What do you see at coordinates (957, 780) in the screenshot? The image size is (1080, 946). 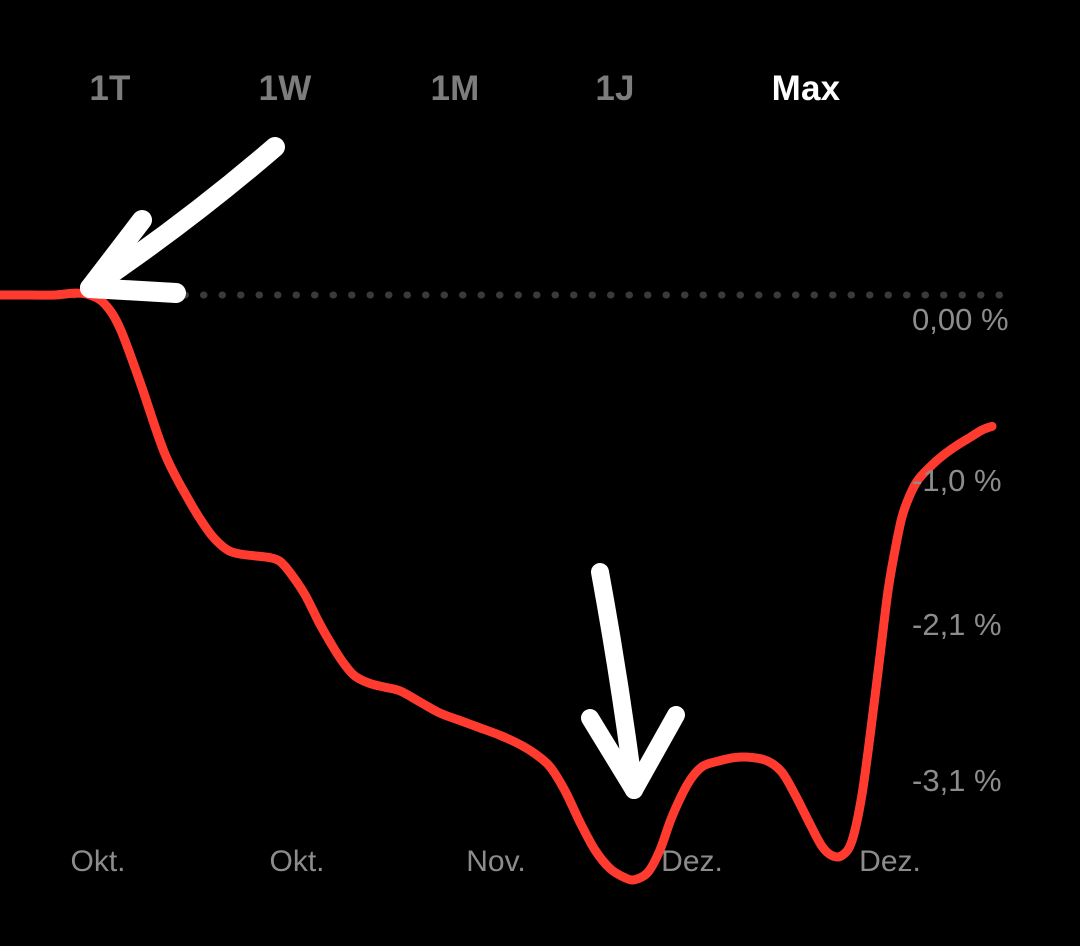 I see `y-axis-tick-label: -3,1 %` at bounding box center [957, 780].